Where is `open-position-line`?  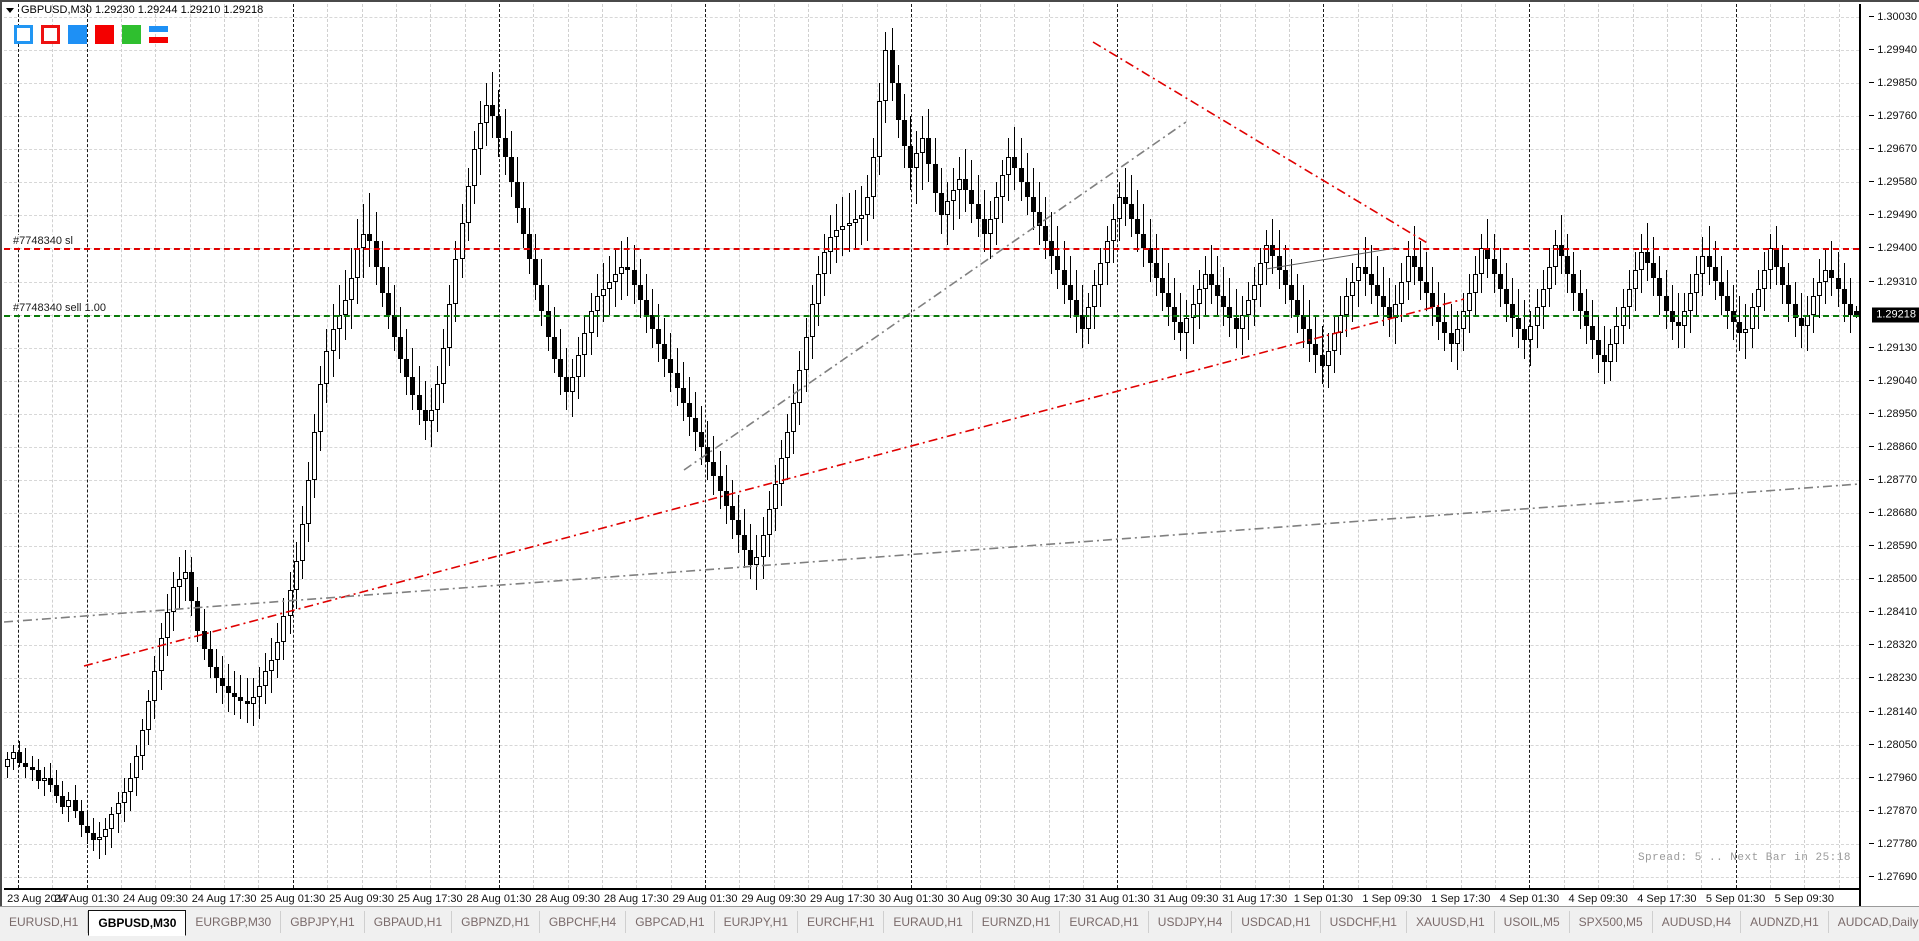 open-position-line is located at coordinates (931, 316).